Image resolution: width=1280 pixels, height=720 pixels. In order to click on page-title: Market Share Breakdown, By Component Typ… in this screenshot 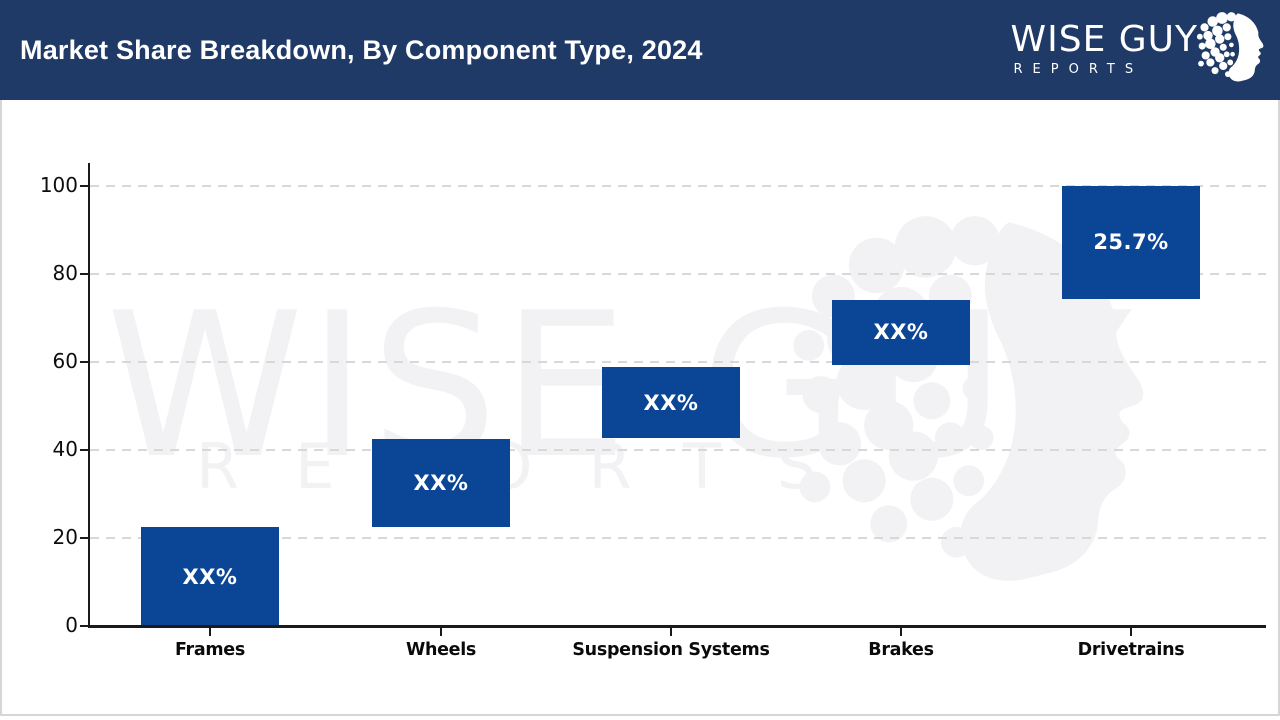, I will do `click(361, 49)`.